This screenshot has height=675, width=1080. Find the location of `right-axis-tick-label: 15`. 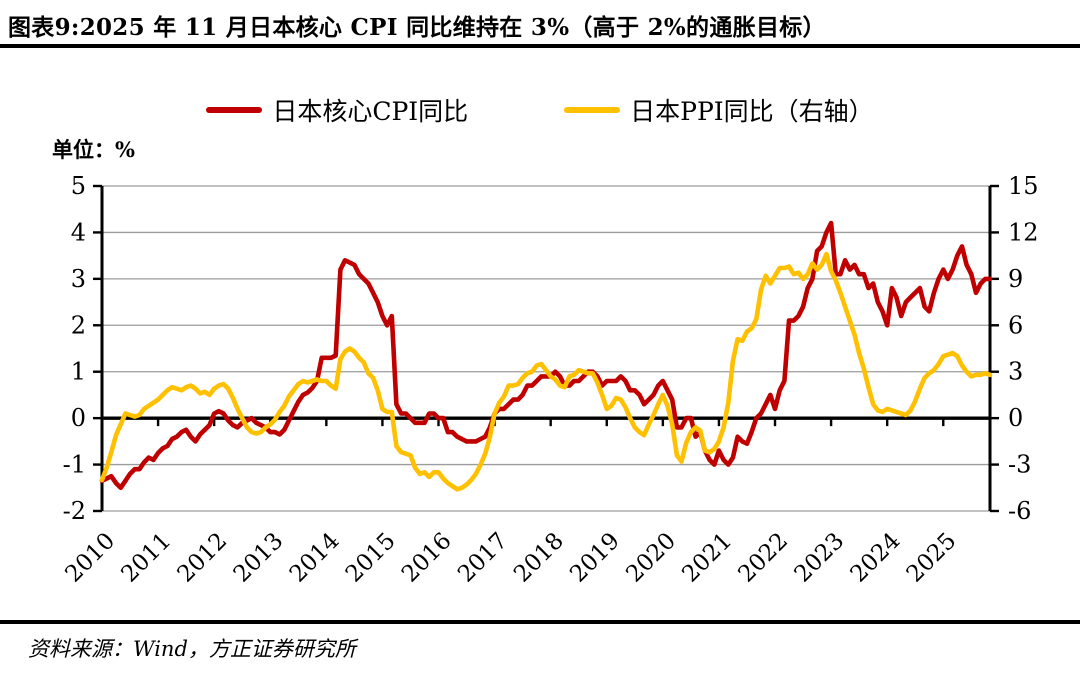

right-axis-tick-label: 15 is located at coordinates (1023, 186).